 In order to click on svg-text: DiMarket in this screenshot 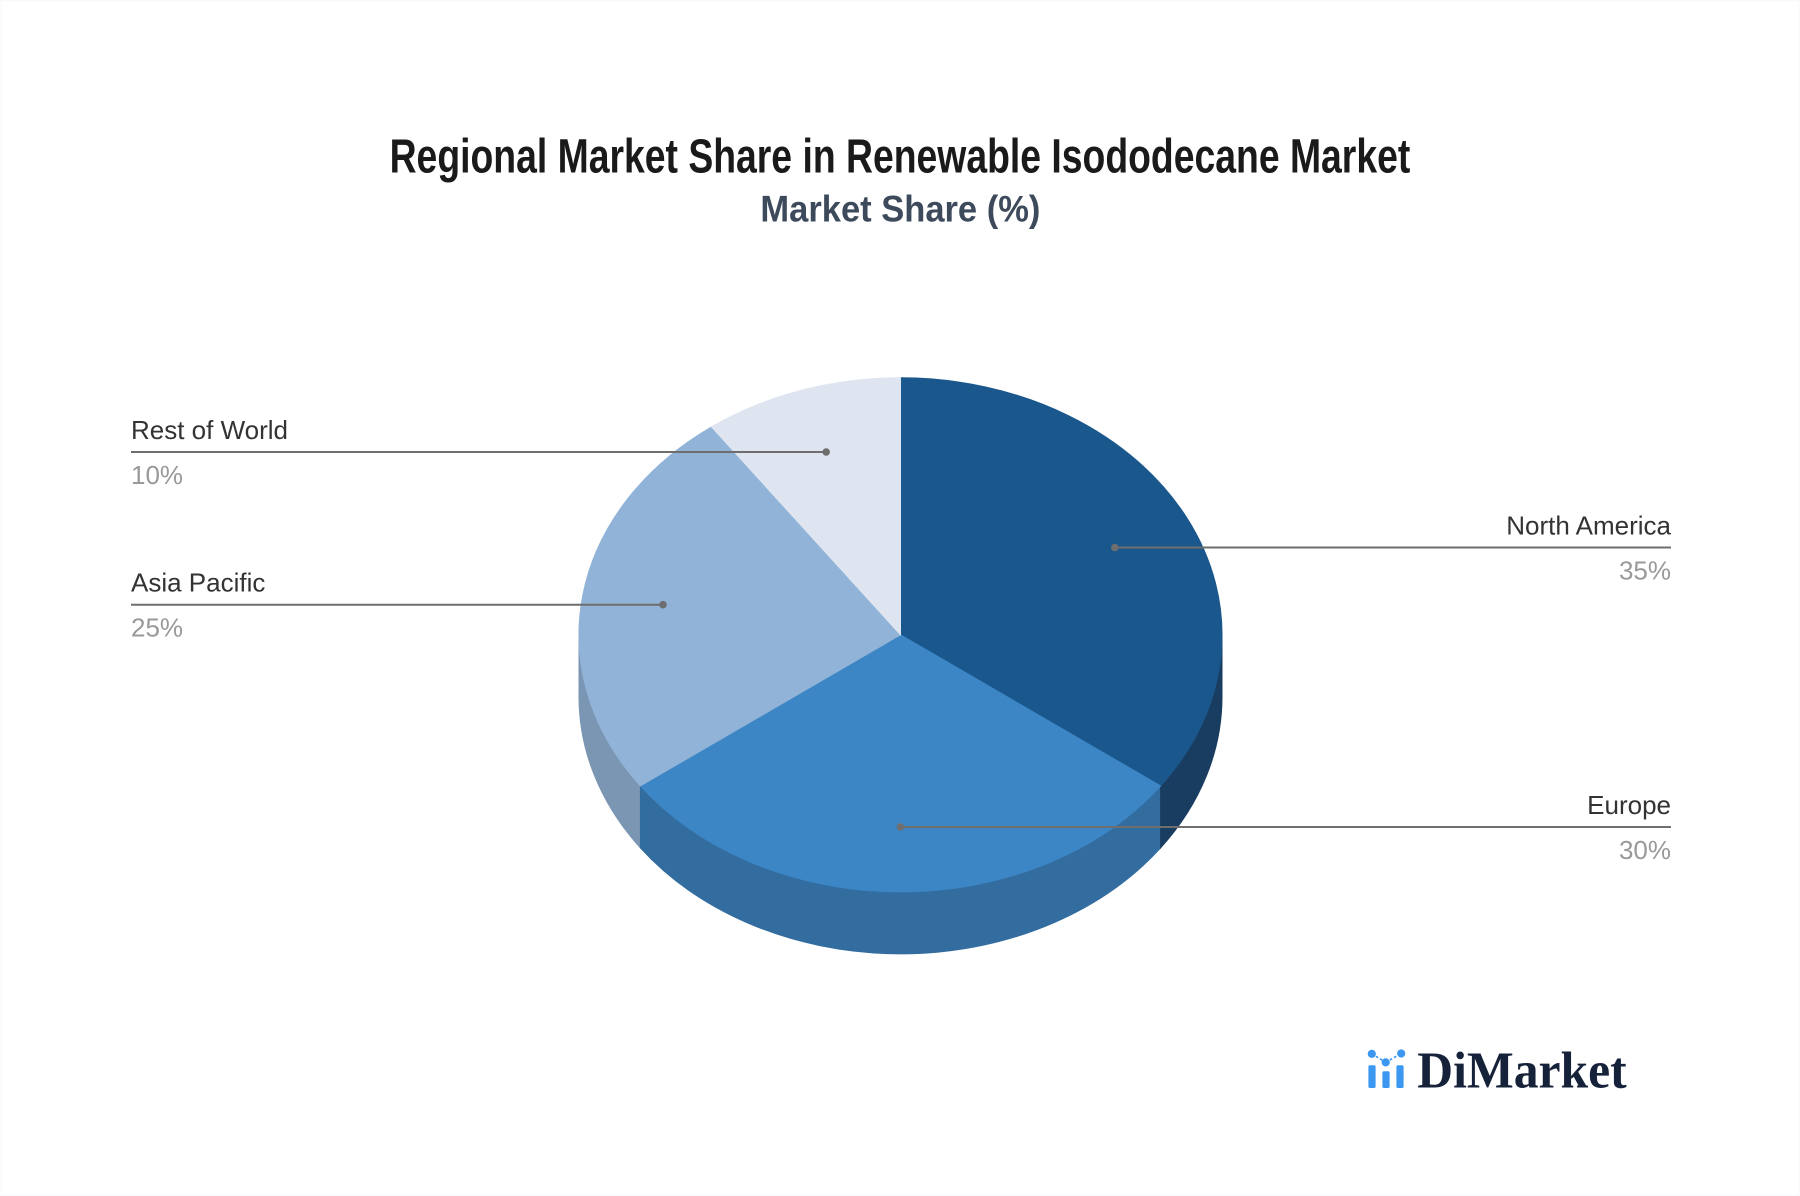, I will do `click(1522, 1071)`.